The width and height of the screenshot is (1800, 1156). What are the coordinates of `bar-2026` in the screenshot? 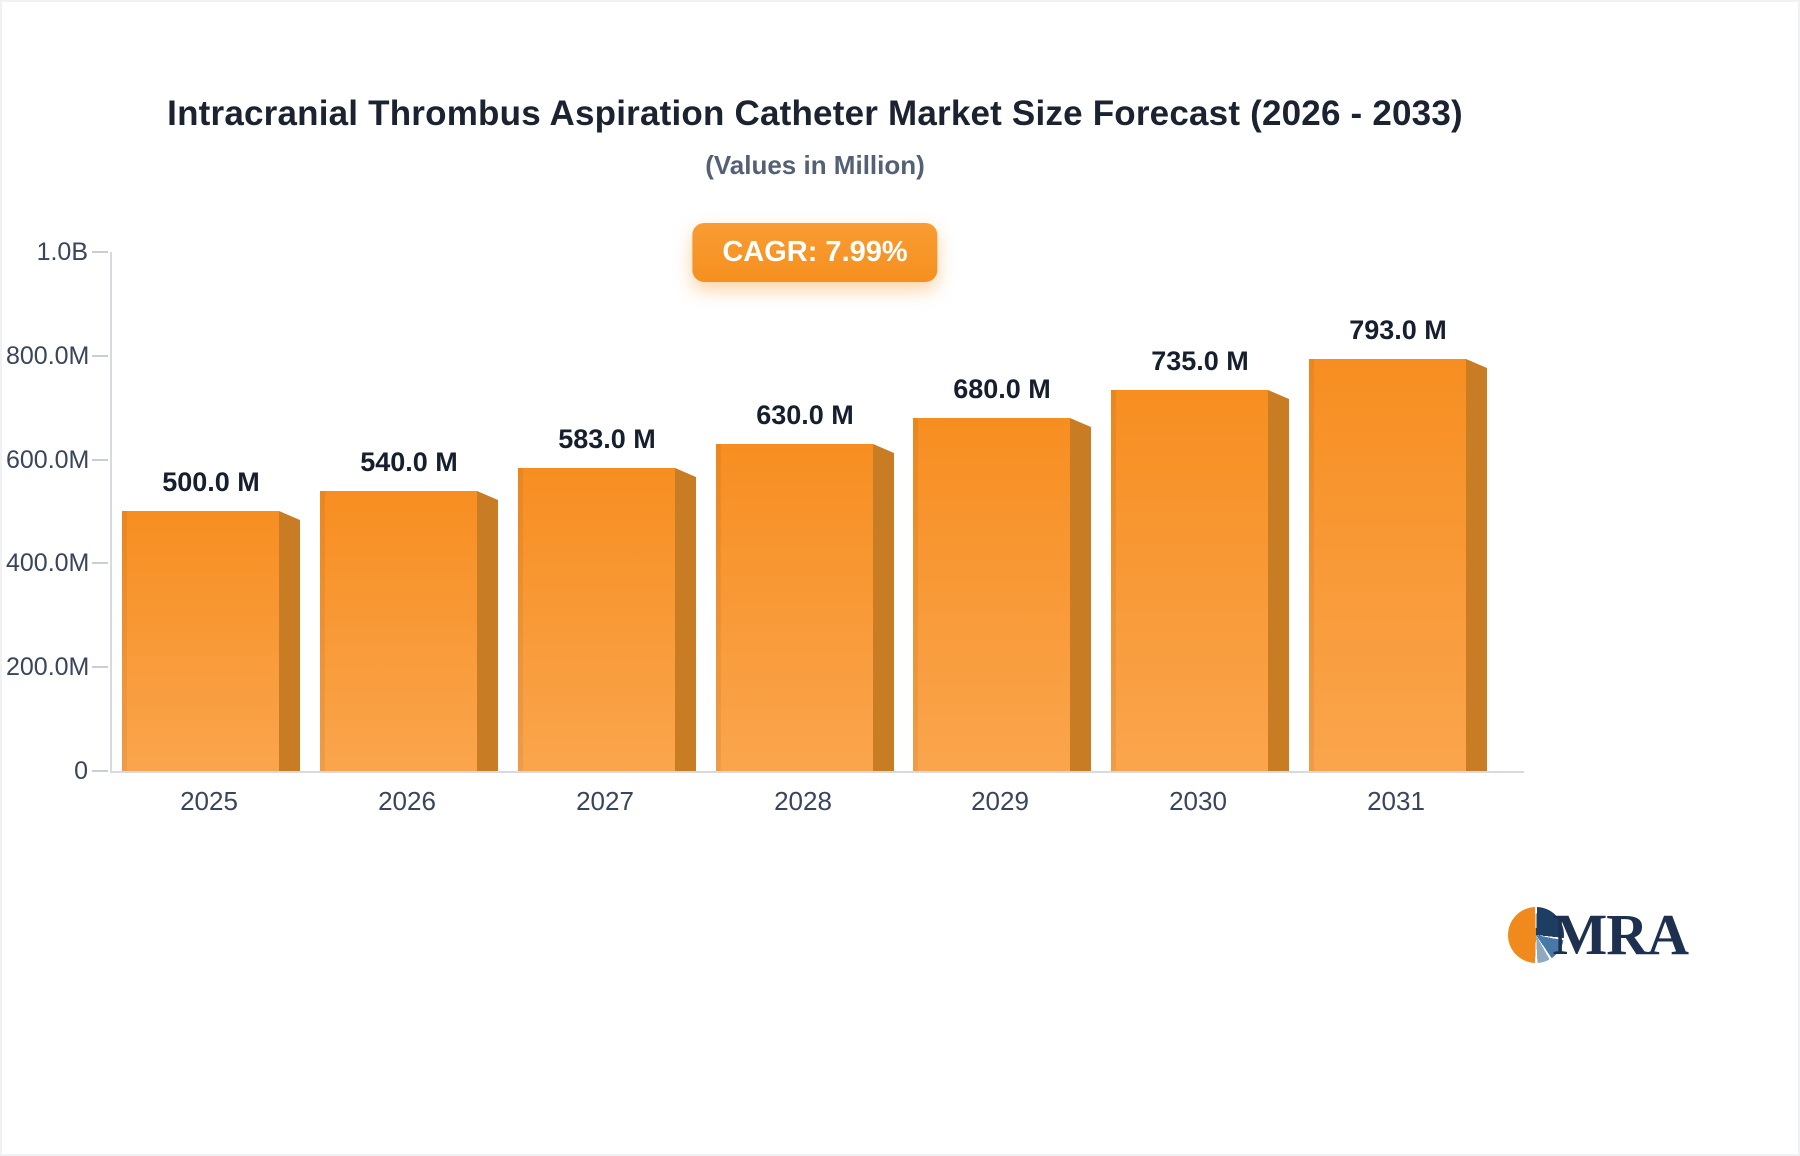 It's located at (409, 631).